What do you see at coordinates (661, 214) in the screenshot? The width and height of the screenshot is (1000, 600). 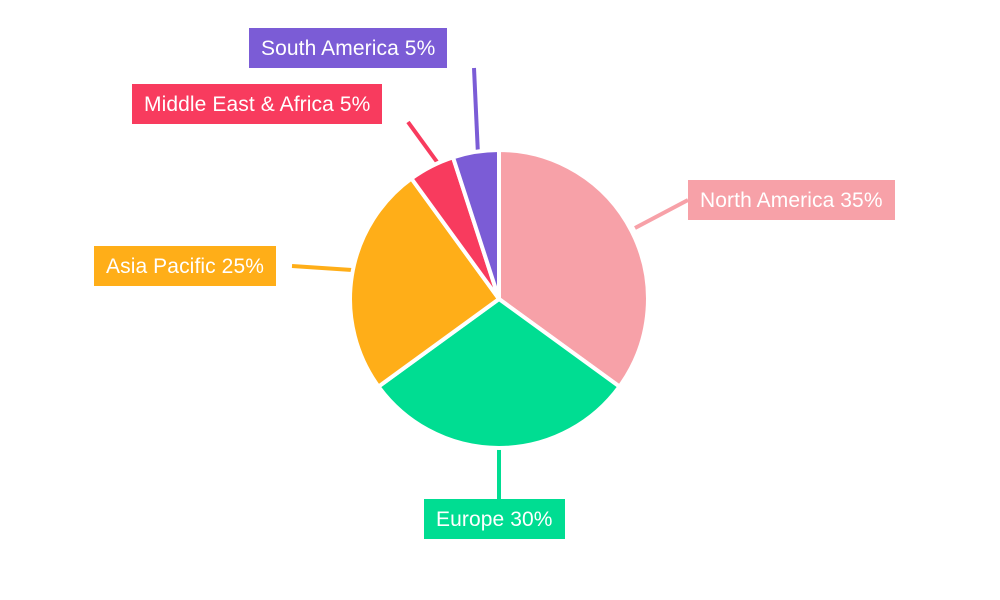 I see `leader-line-north-america` at bounding box center [661, 214].